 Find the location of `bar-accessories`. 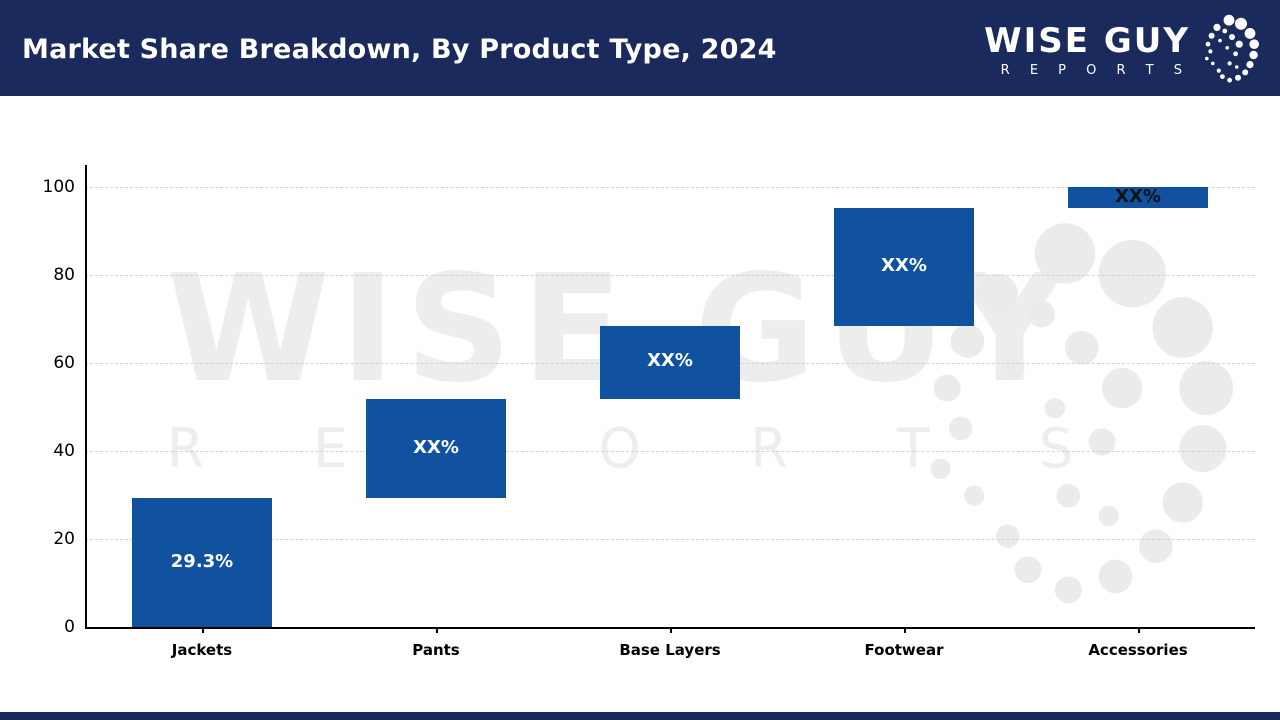

bar-accessories is located at coordinates (1138, 198).